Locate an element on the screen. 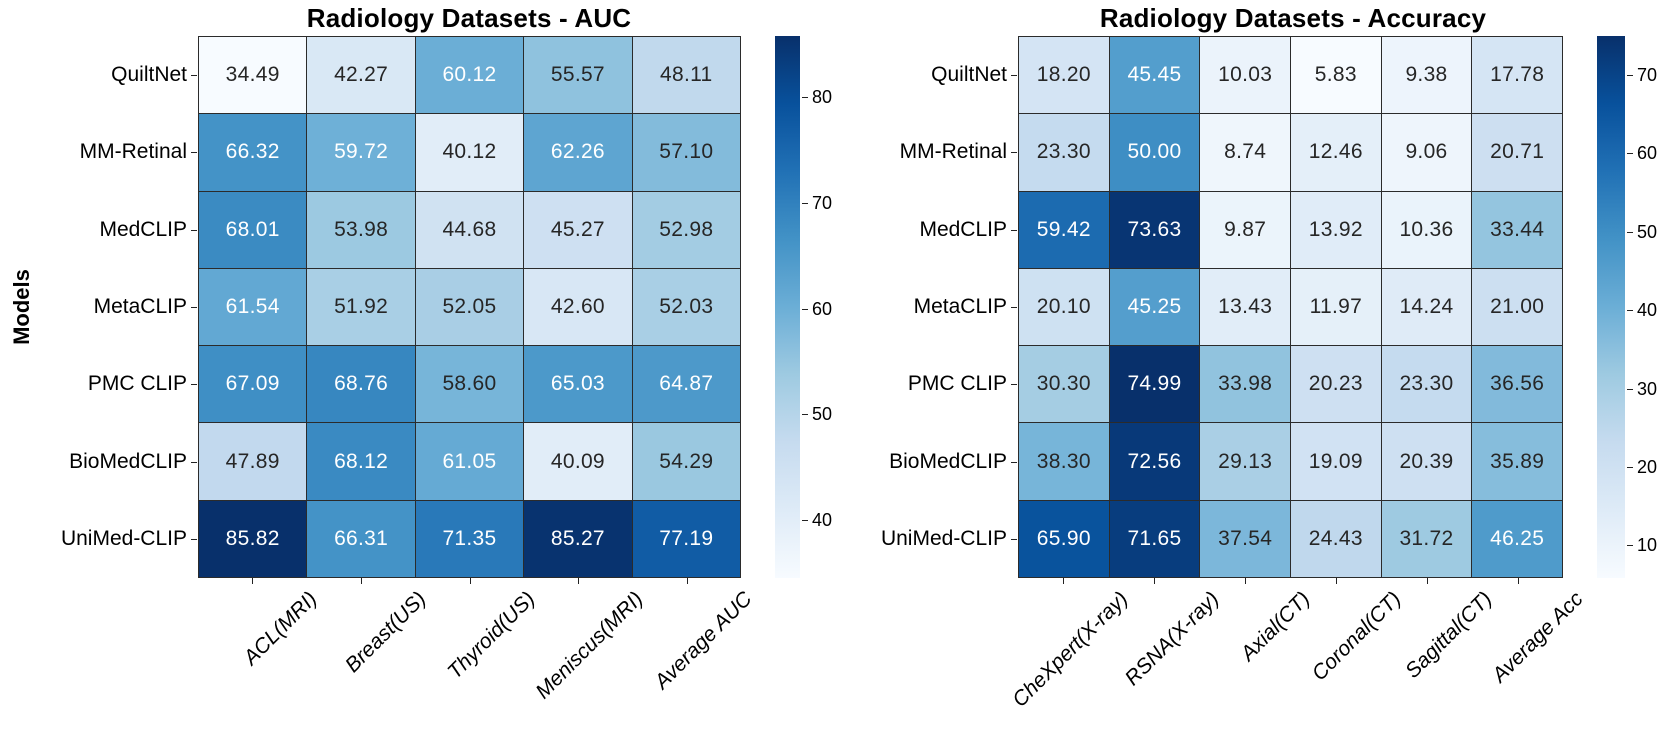  heatmap-cell: 5.83 is located at coordinates (1335, 75).